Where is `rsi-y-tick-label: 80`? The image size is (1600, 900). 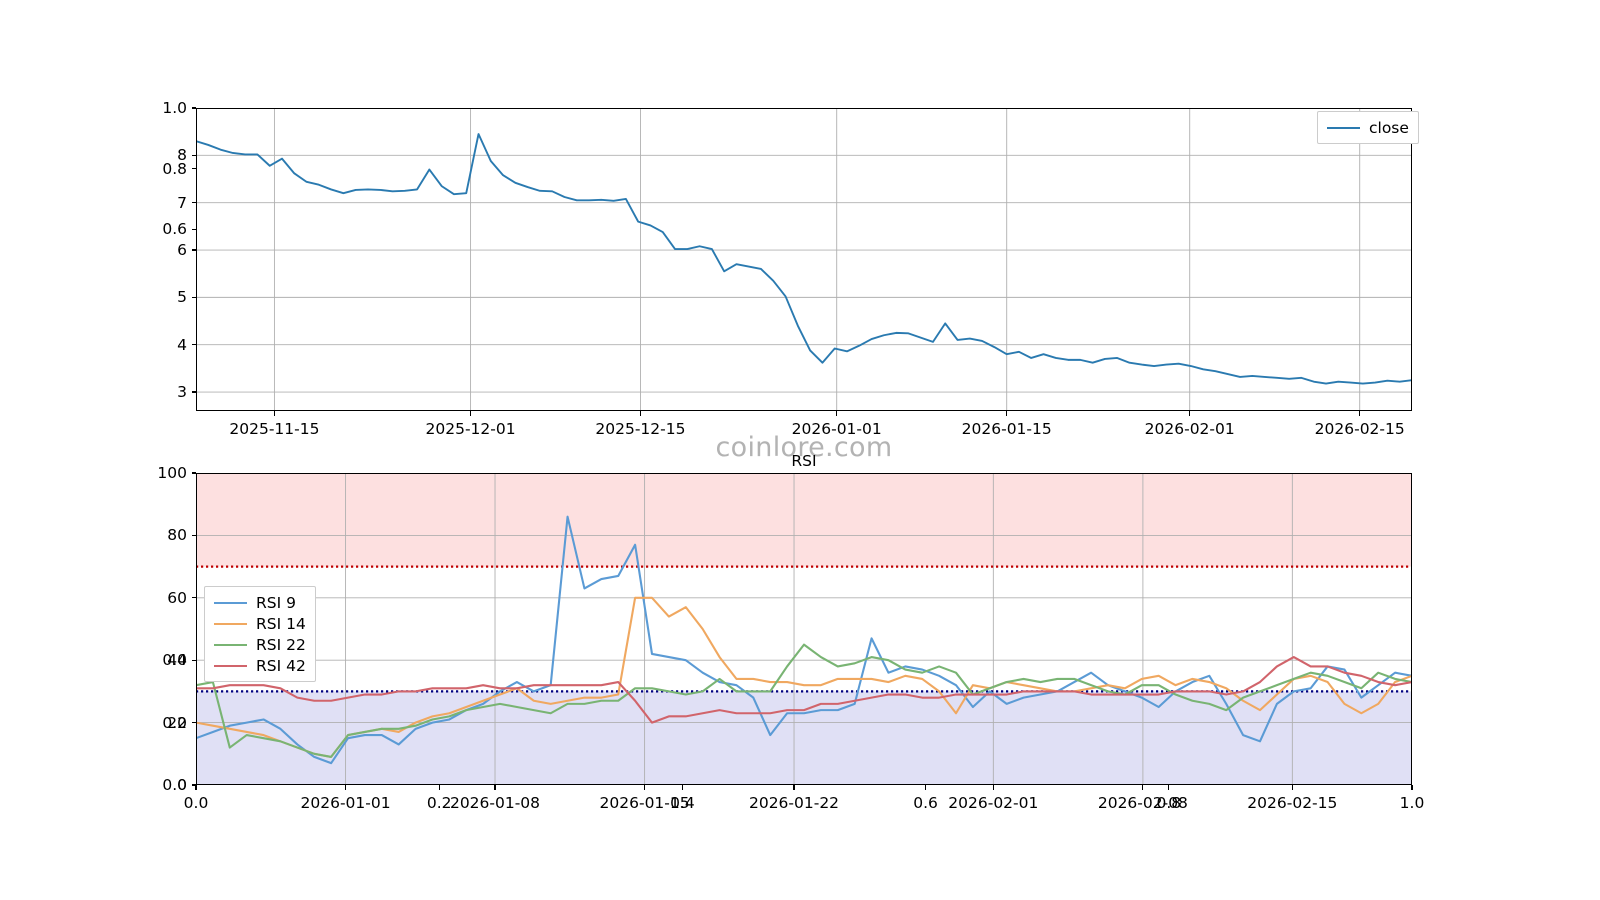
rsi-y-tick-label: 80 is located at coordinates (177, 535).